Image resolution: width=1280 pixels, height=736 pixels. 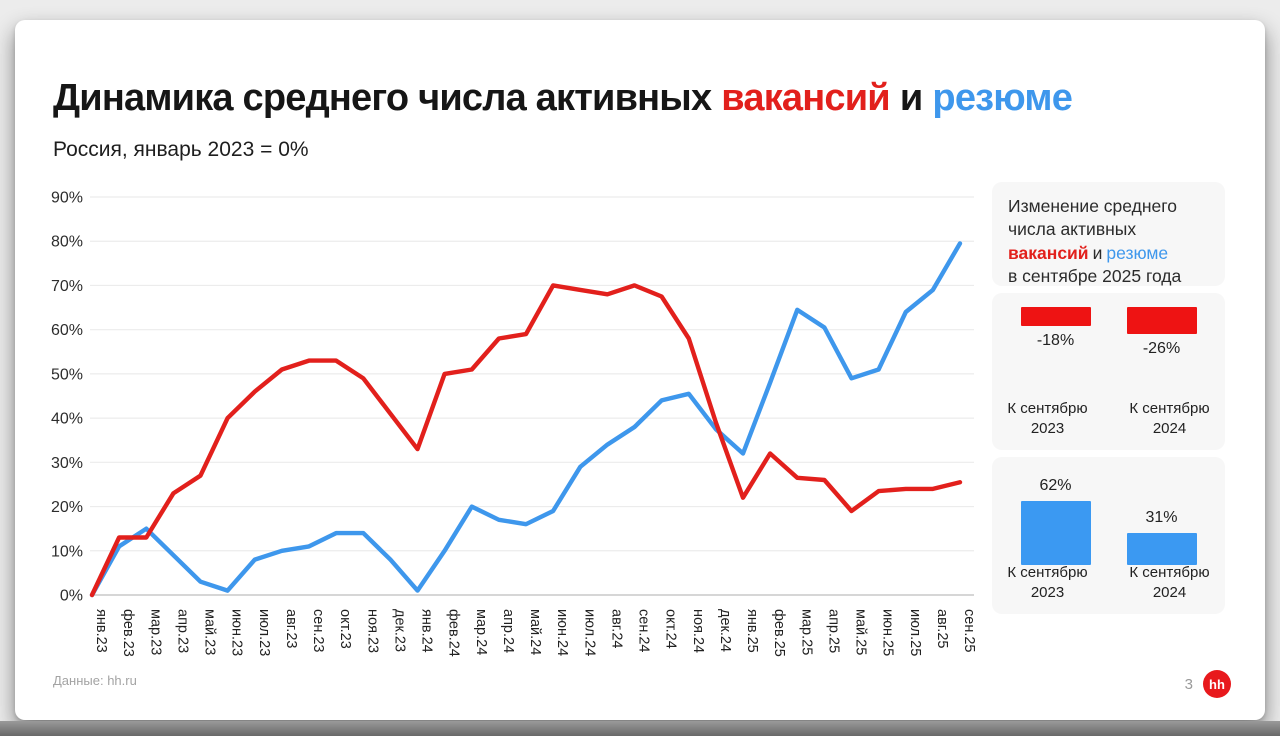 What do you see at coordinates (616, 628) in the screenshot?
I see `x-tick-label: авг.24` at bounding box center [616, 628].